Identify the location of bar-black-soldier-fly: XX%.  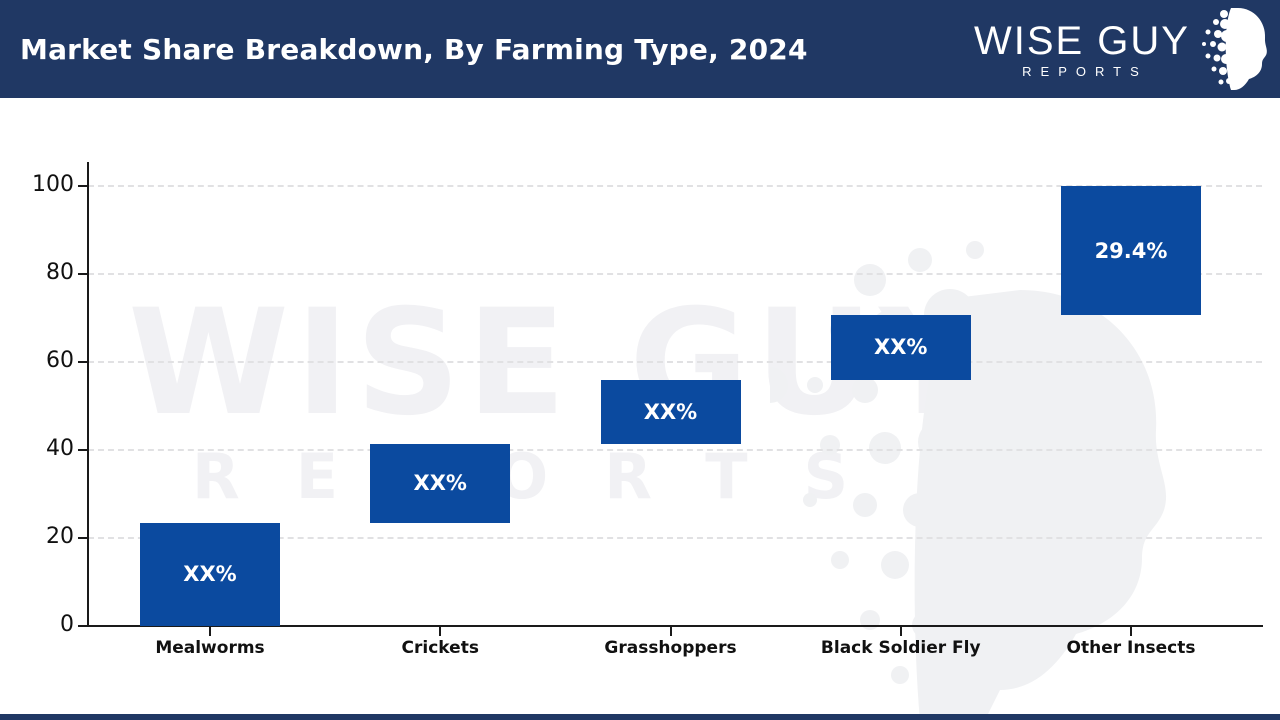
(900, 347).